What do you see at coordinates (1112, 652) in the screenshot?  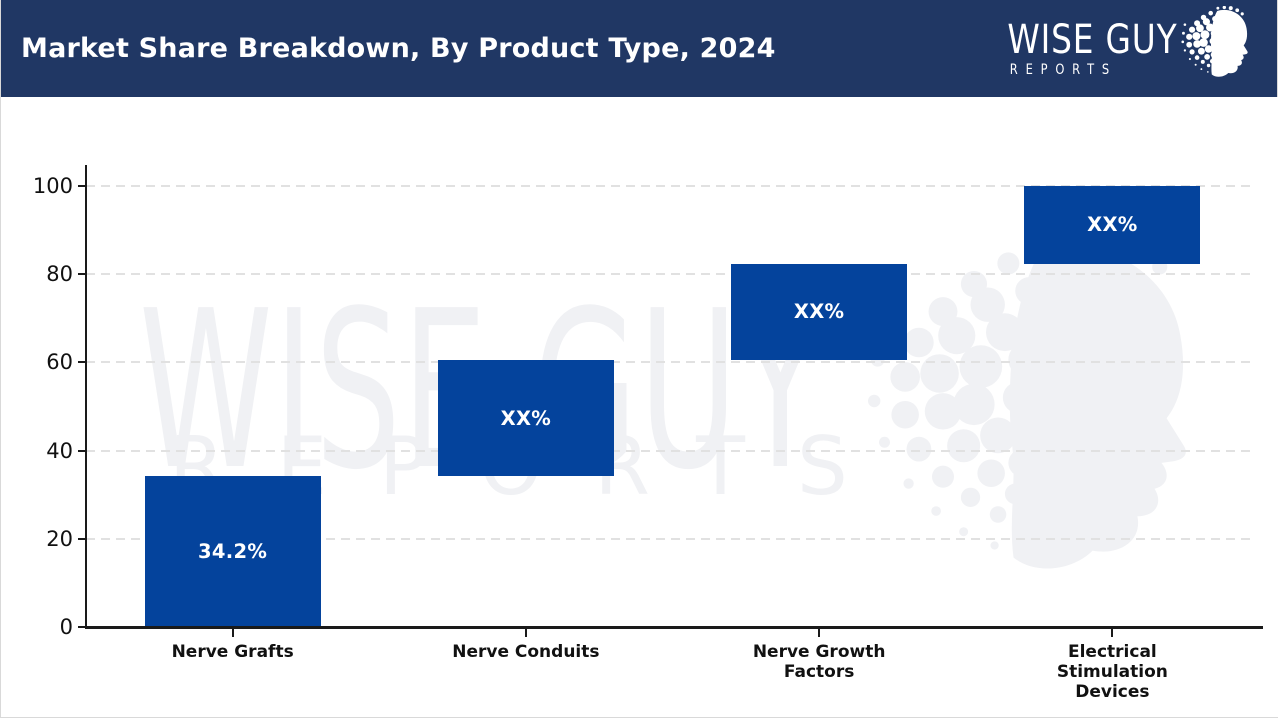 I see `category-label-line: Electrical` at bounding box center [1112, 652].